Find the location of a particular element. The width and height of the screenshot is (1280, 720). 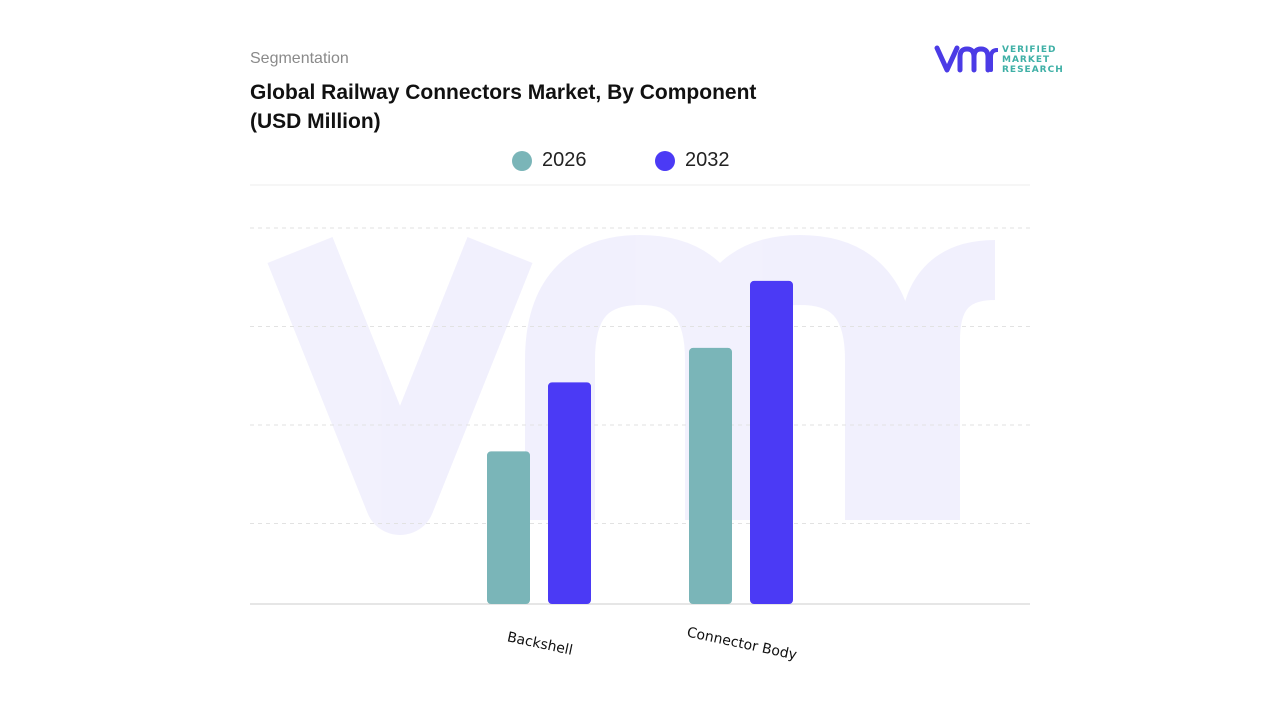

x-tick-label: Connector Body is located at coordinates (741, 644).